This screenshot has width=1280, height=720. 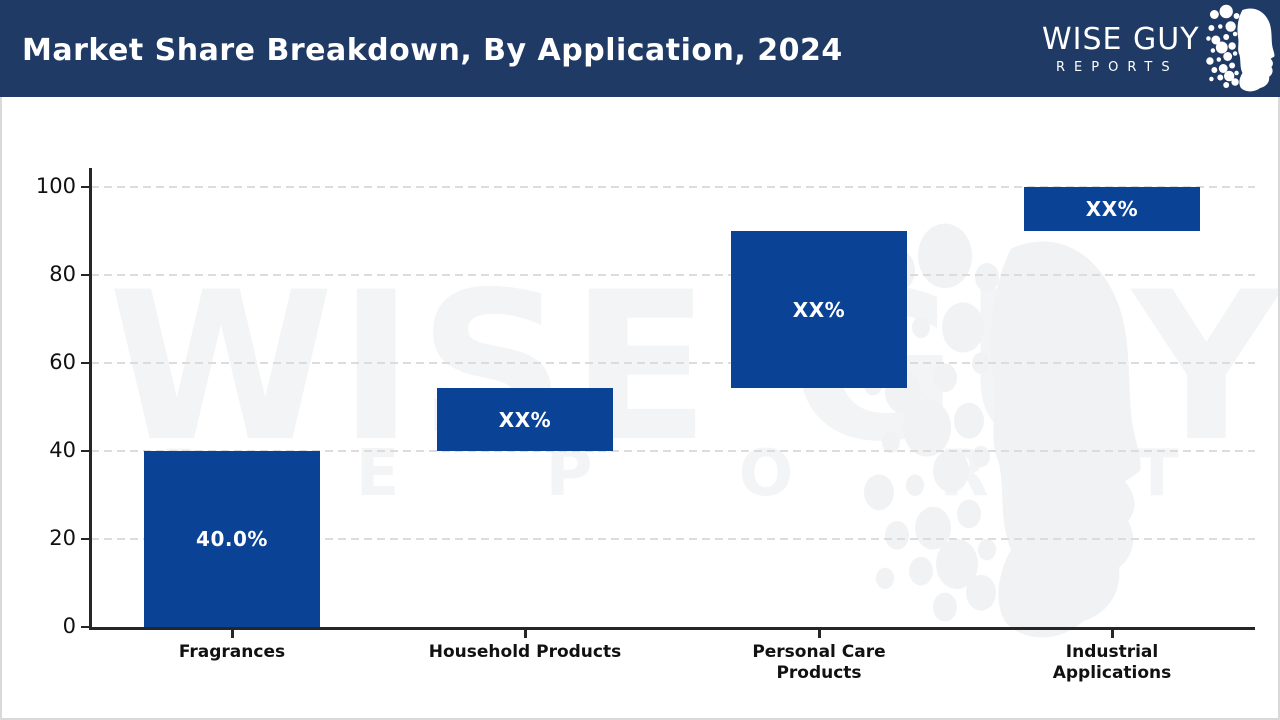 What do you see at coordinates (69, 626) in the screenshot?
I see `y-tick-label-0: 0` at bounding box center [69, 626].